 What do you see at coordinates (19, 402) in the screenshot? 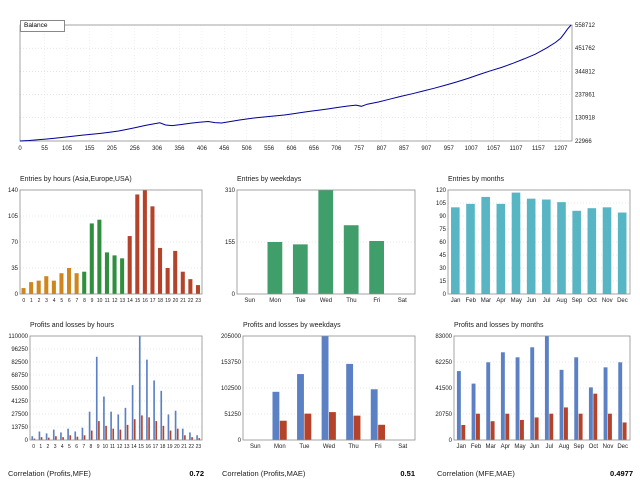
I see `svg-text: 41250` at bounding box center [19, 402].